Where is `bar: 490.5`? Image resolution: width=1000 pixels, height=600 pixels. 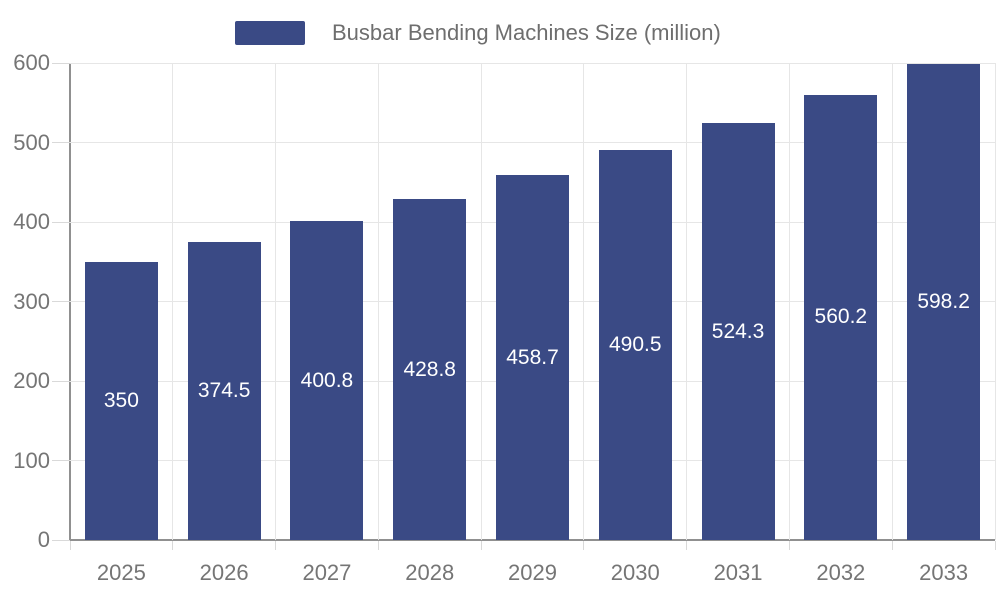
bar: 490.5 is located at coordinates (635, 345).